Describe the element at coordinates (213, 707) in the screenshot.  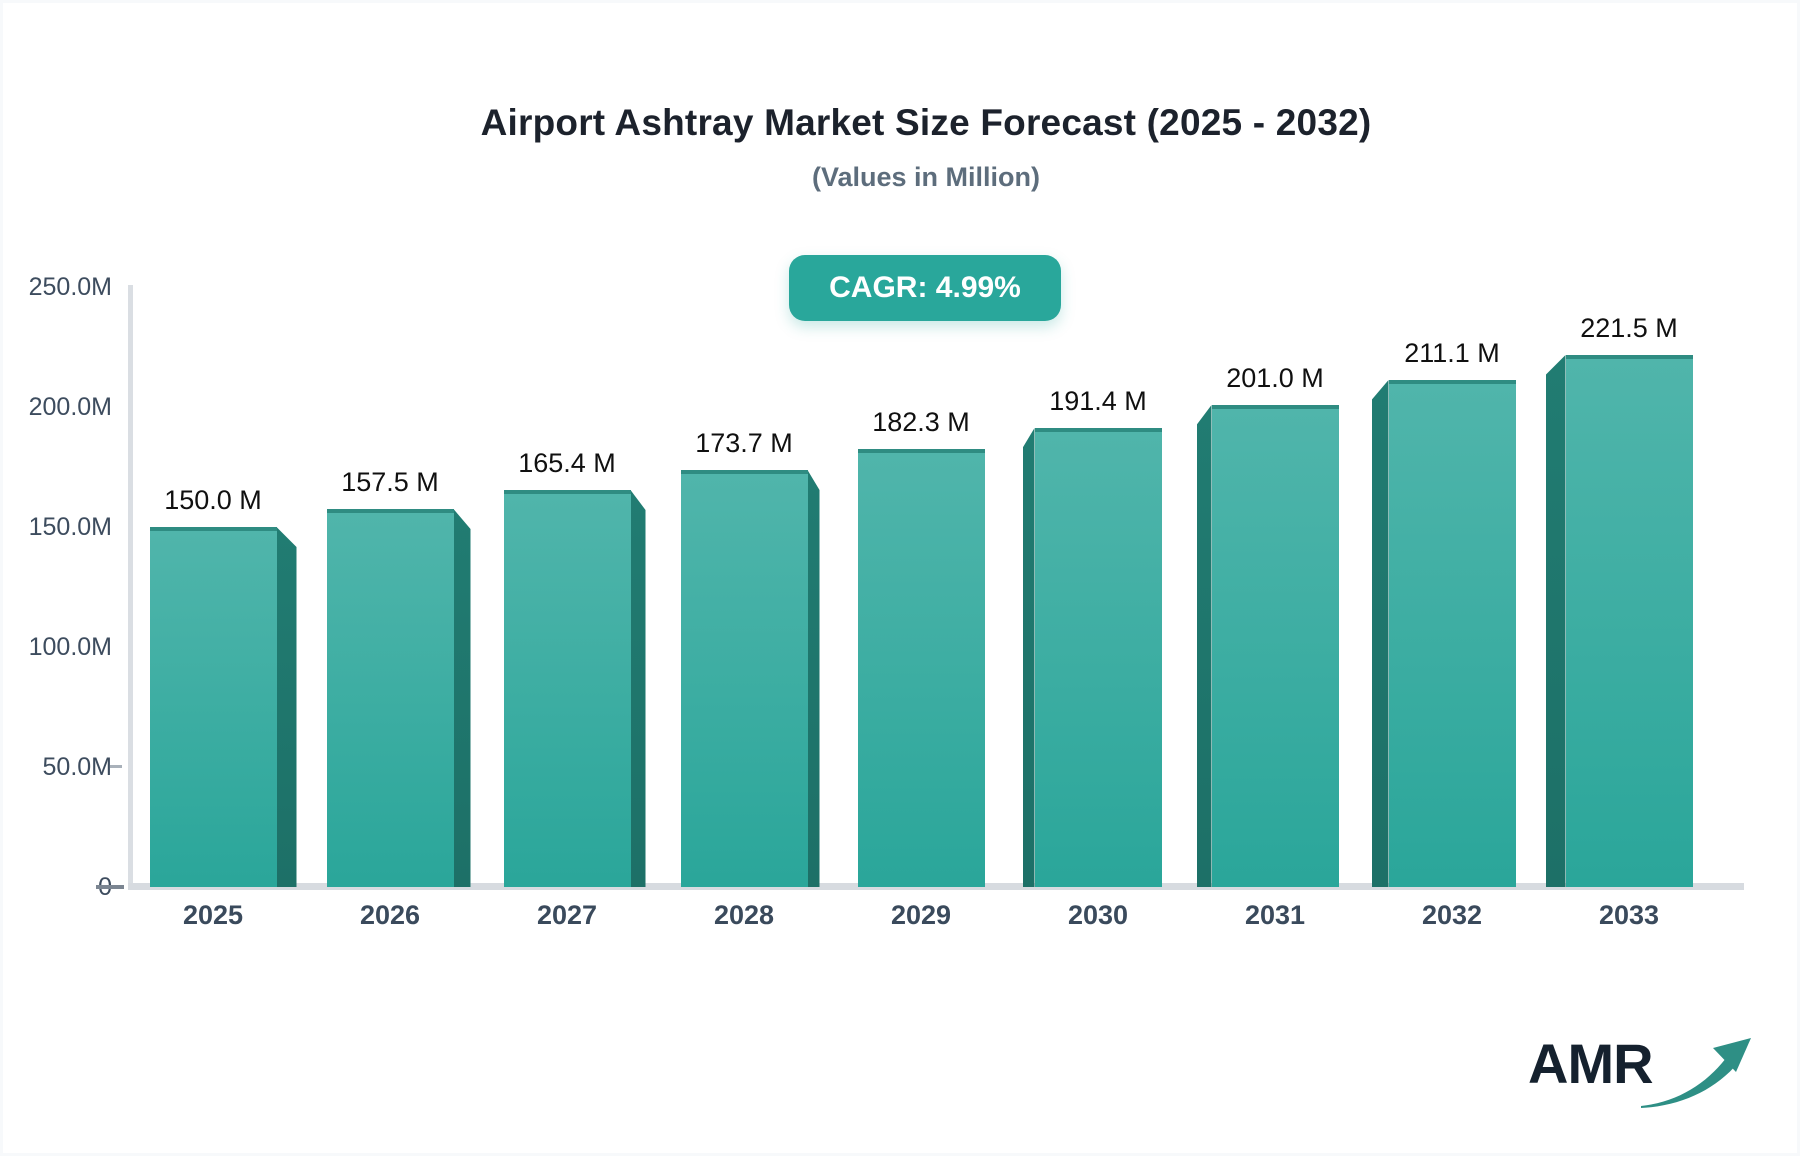
I see `bar-2025` at that location.